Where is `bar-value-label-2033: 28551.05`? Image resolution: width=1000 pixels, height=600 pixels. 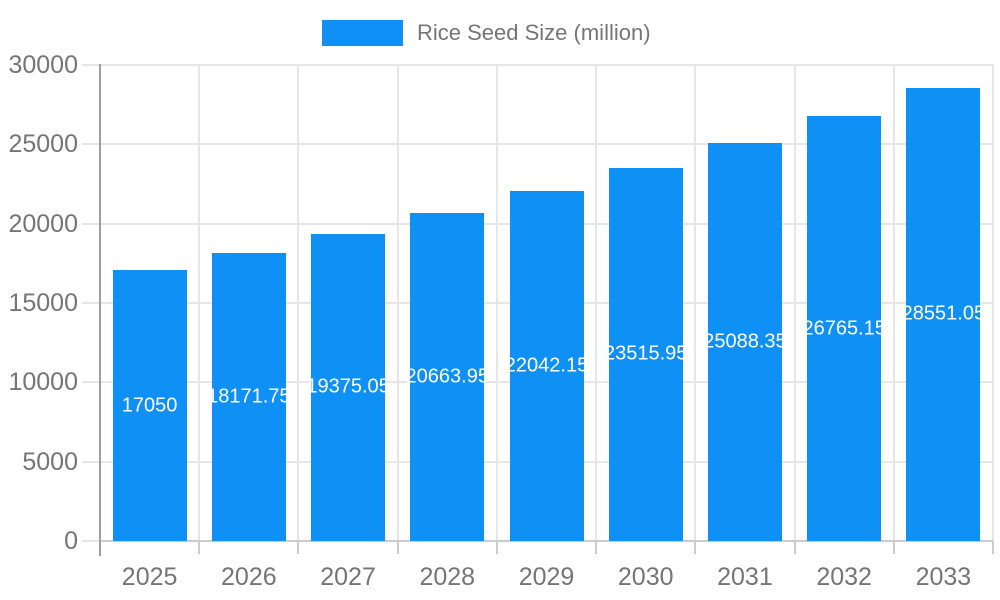
bar-value-label-2033: 28551.05 is located at coordinates (943, 313).